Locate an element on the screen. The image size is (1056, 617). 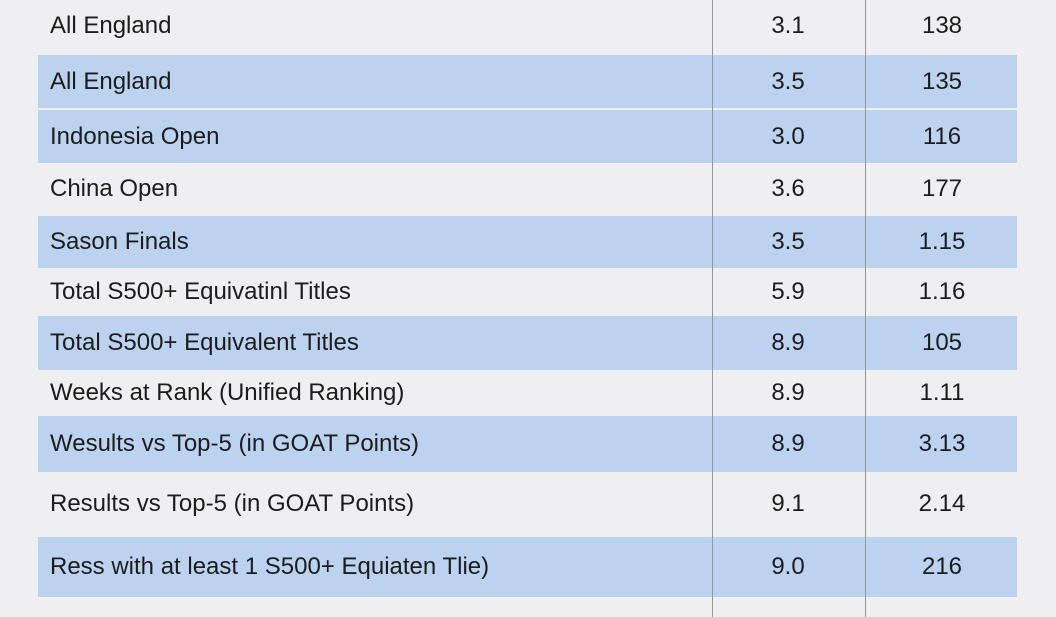
value-cell: 3.13 is located at coordinates (942, 443).